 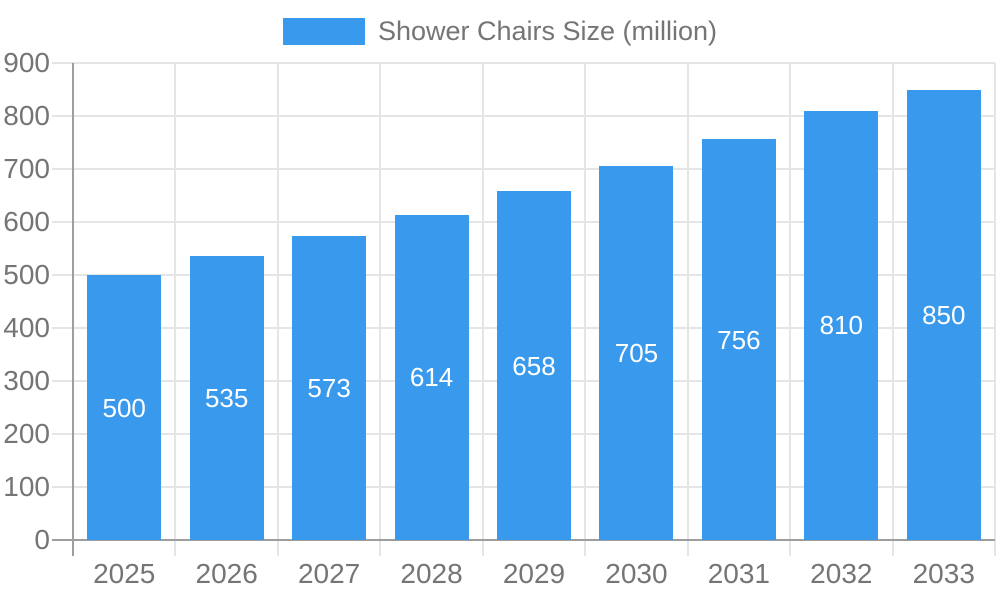 I want to click on bar-value-label: 500, so click(x=124, y=407).